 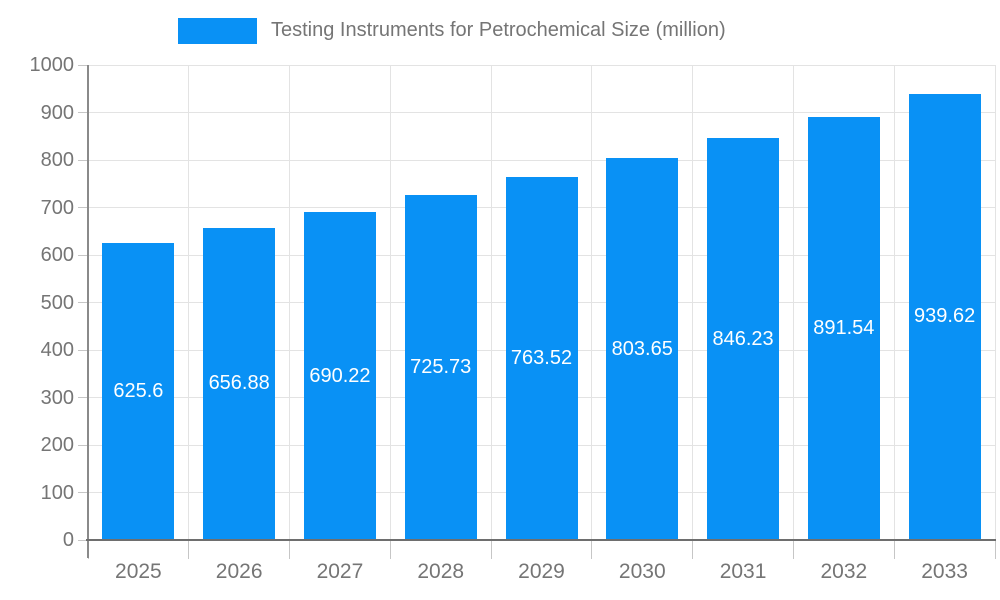 I want to click on bar-2032: 891.54, so click(x=843, y=328).